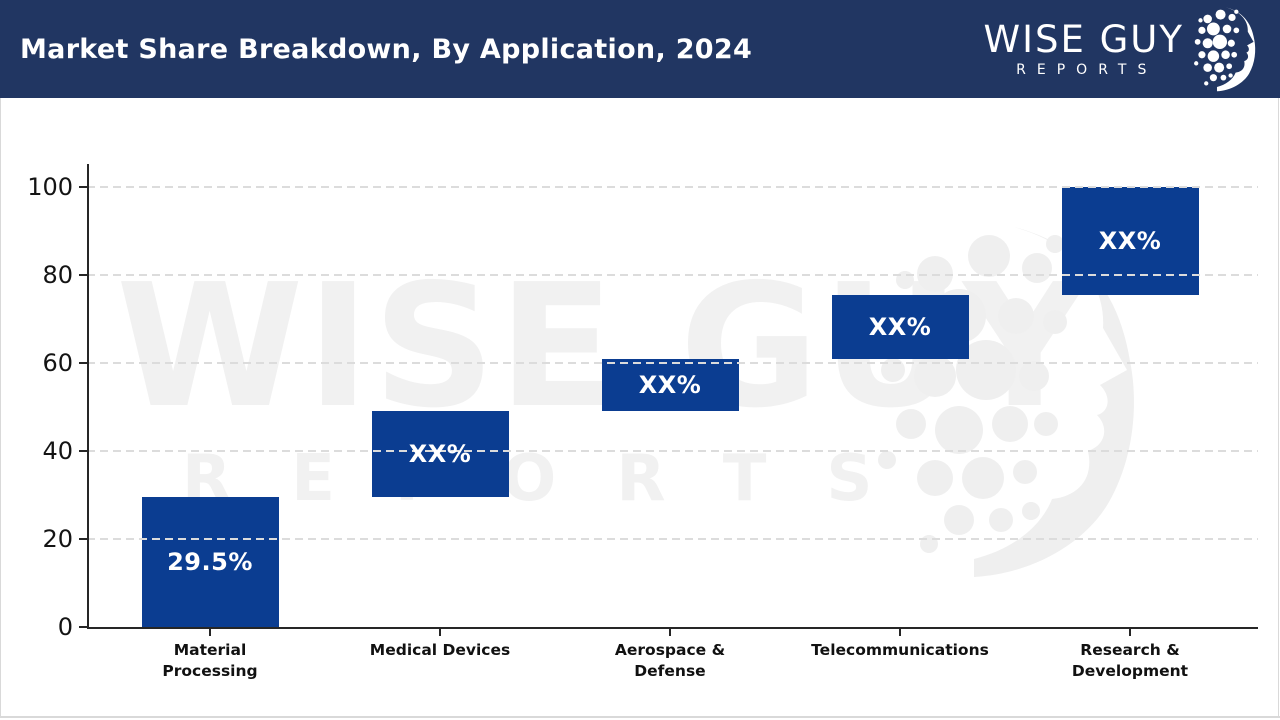 The height and width of the screenshot is (720, 1280). Describe the element at coordinates (65, 627) in the screenshot. I see `y-tick-label: 0` at that location.